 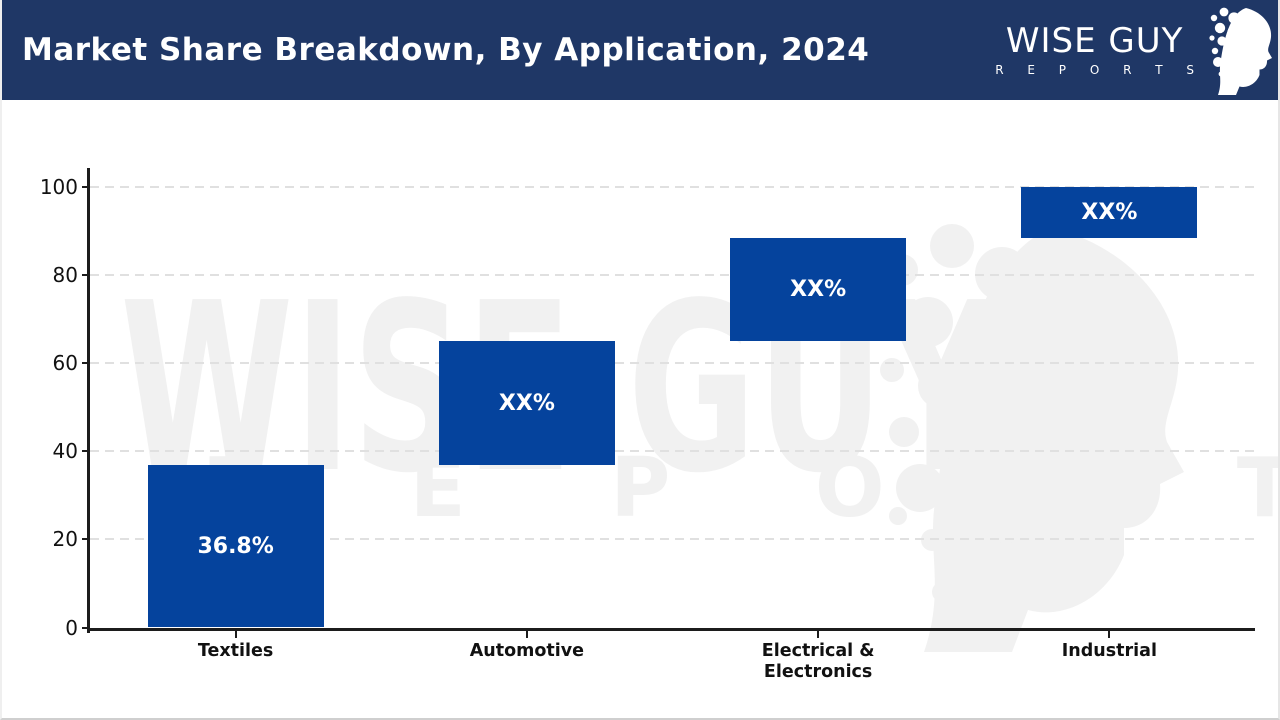 What do you see at coordinates (1240, 51) in the screenshot?
I see `logo-face-icon` at bounding box center [1240, 51].